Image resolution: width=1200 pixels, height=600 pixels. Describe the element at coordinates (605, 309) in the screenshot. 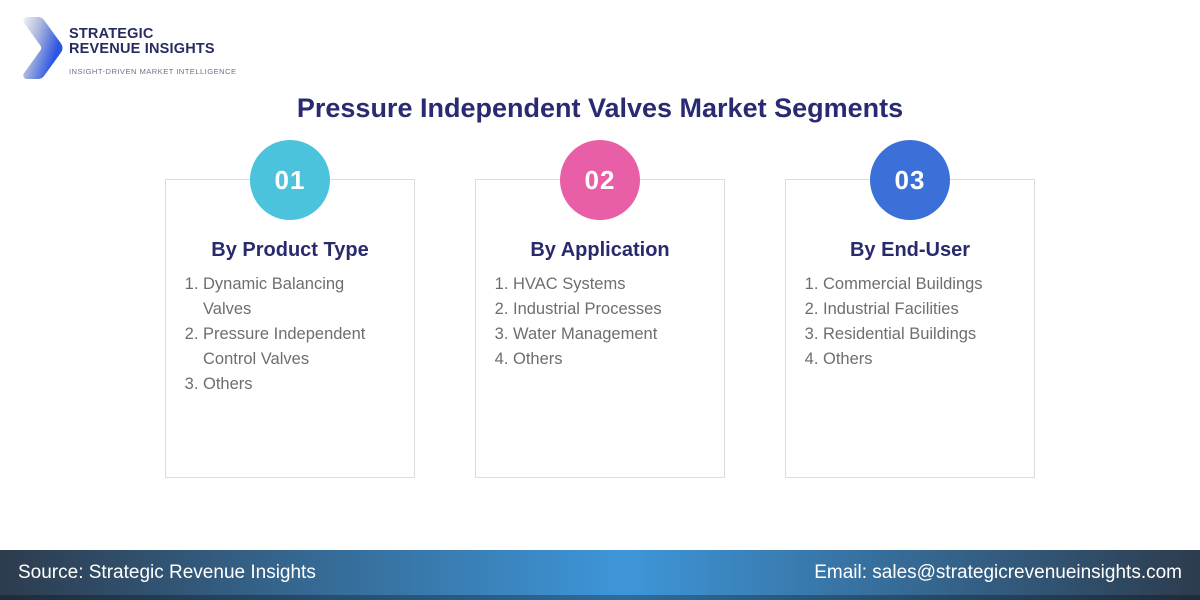

I see `list-item: Industrial Processes` at that location.